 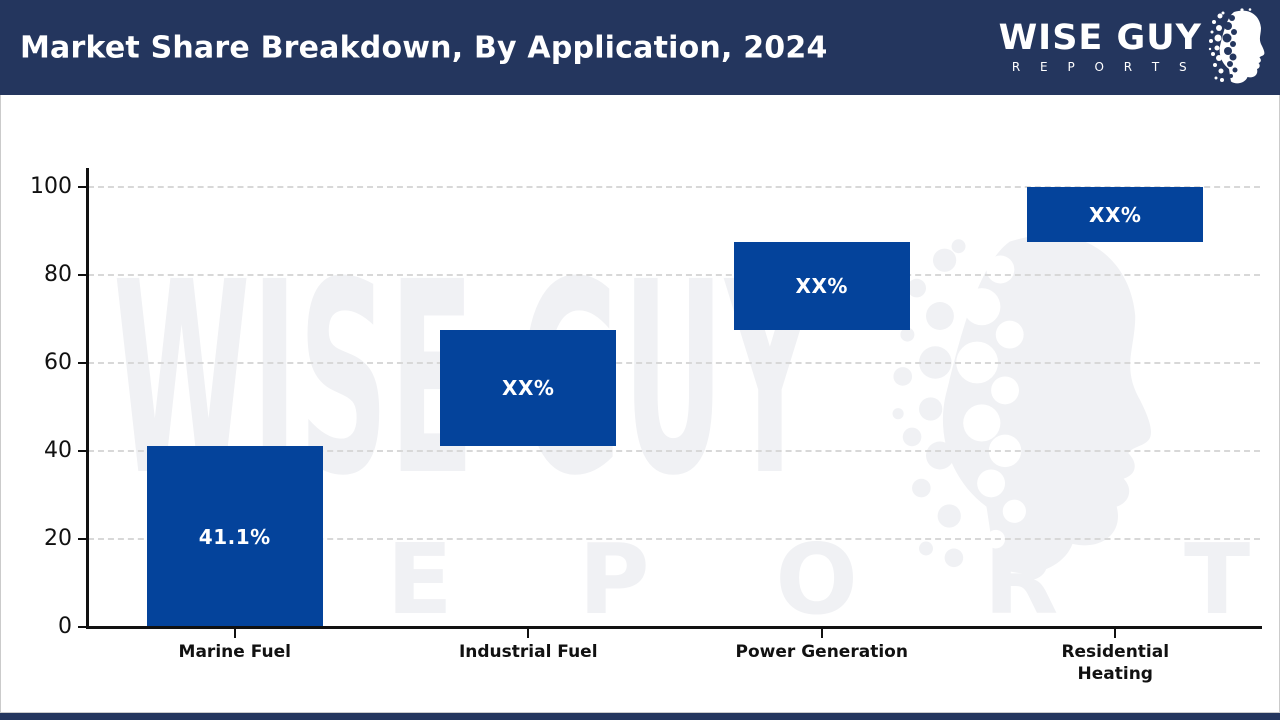 I want to click on logo-text: WISE GUY R E P O R T S, so click(x=1100, y=46).